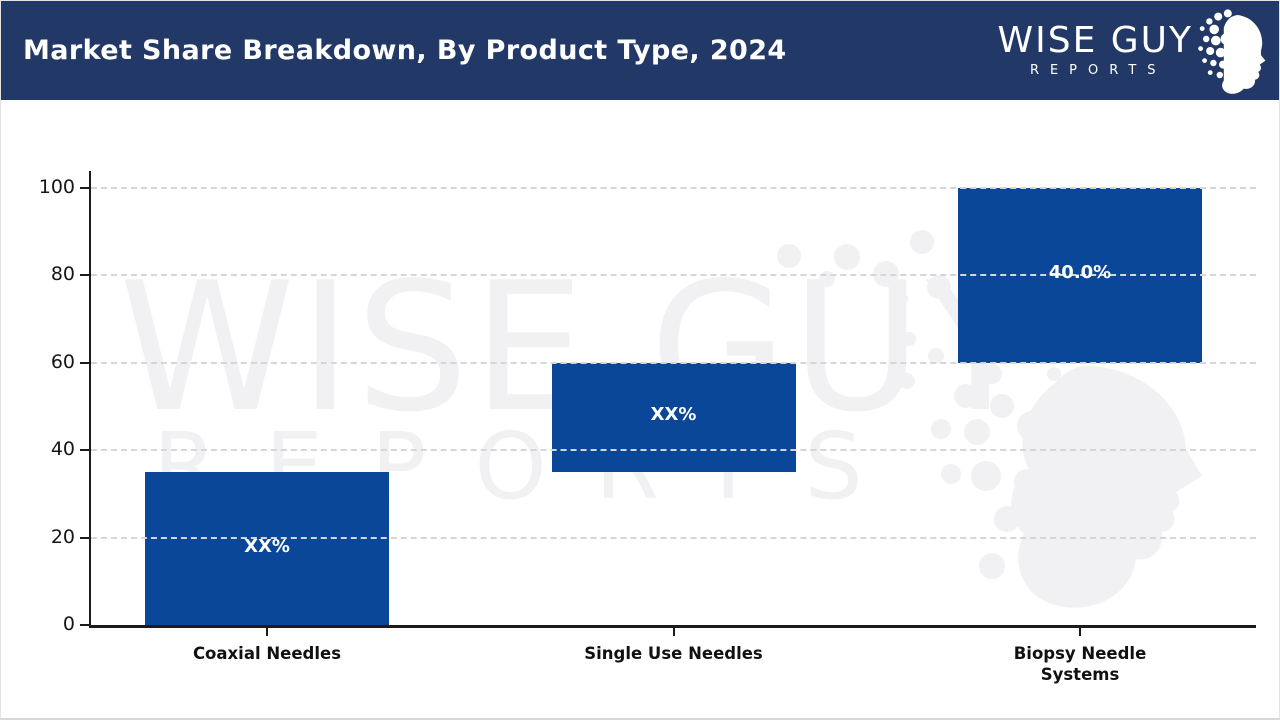 The image size is (1280, 720). I want to click on bar-coaxial-needles, so click(267, 548).